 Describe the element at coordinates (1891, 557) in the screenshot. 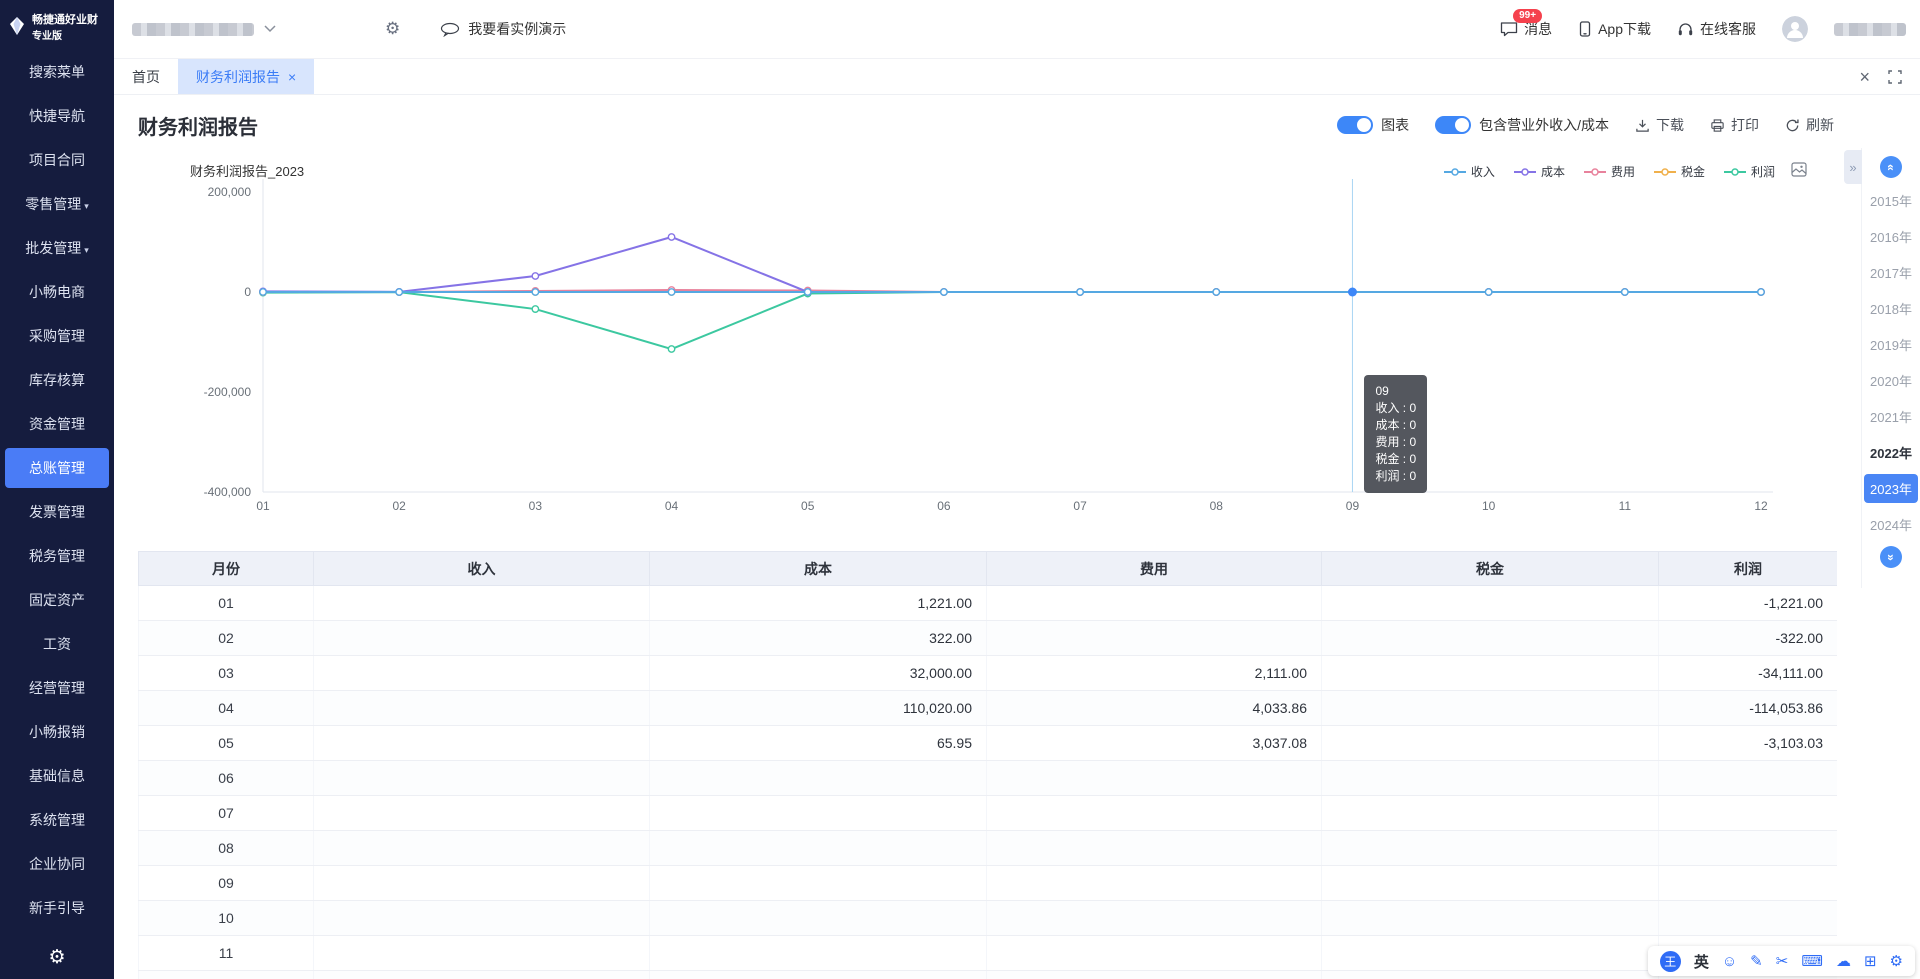

I see `scroll-down-icon: »` at that location.